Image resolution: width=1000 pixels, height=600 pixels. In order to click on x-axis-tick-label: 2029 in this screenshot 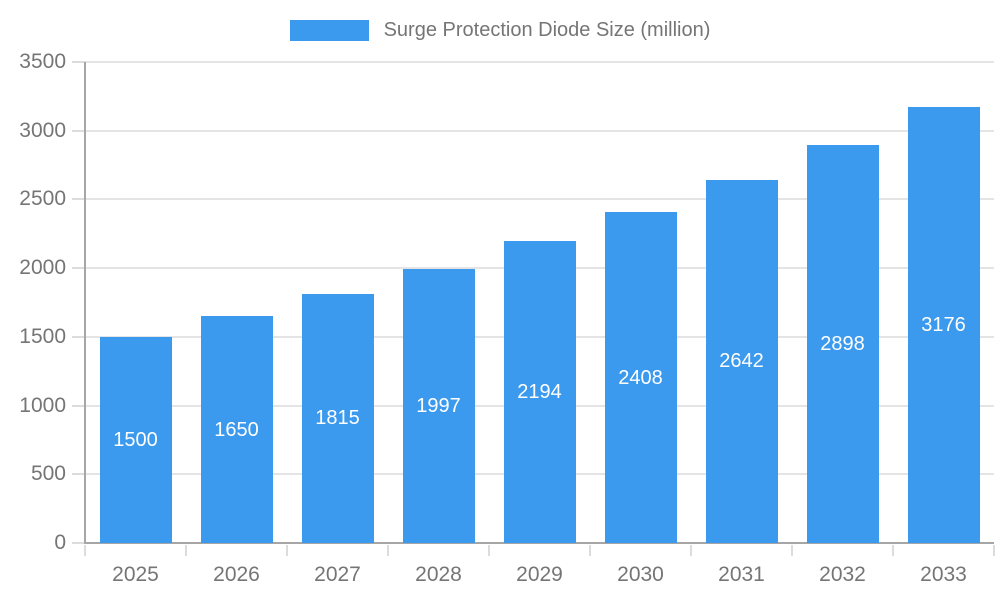, I will do `click(539, 574)`.